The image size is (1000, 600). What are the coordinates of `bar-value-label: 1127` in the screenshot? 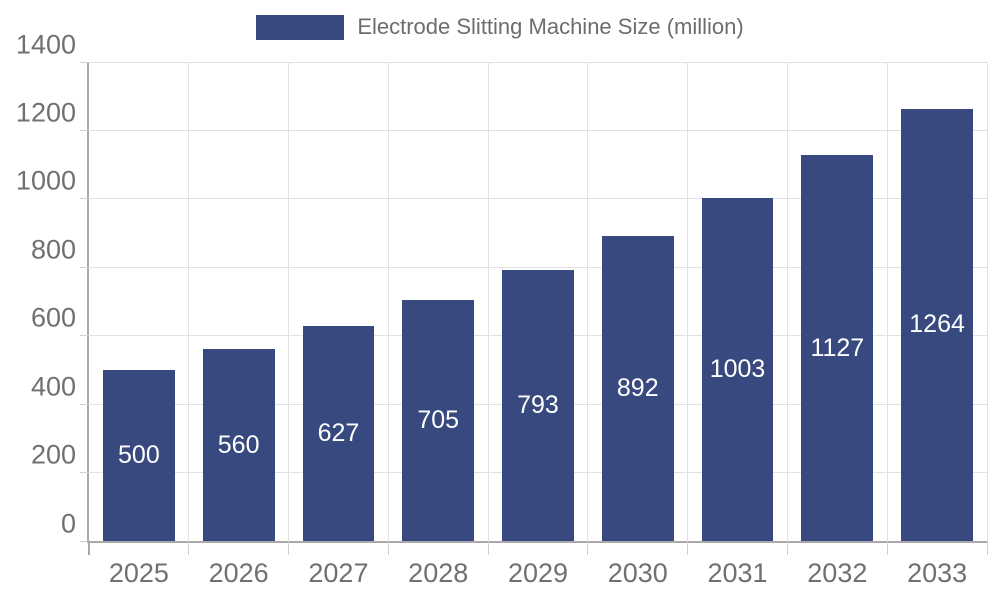 It's located at (837, 347).